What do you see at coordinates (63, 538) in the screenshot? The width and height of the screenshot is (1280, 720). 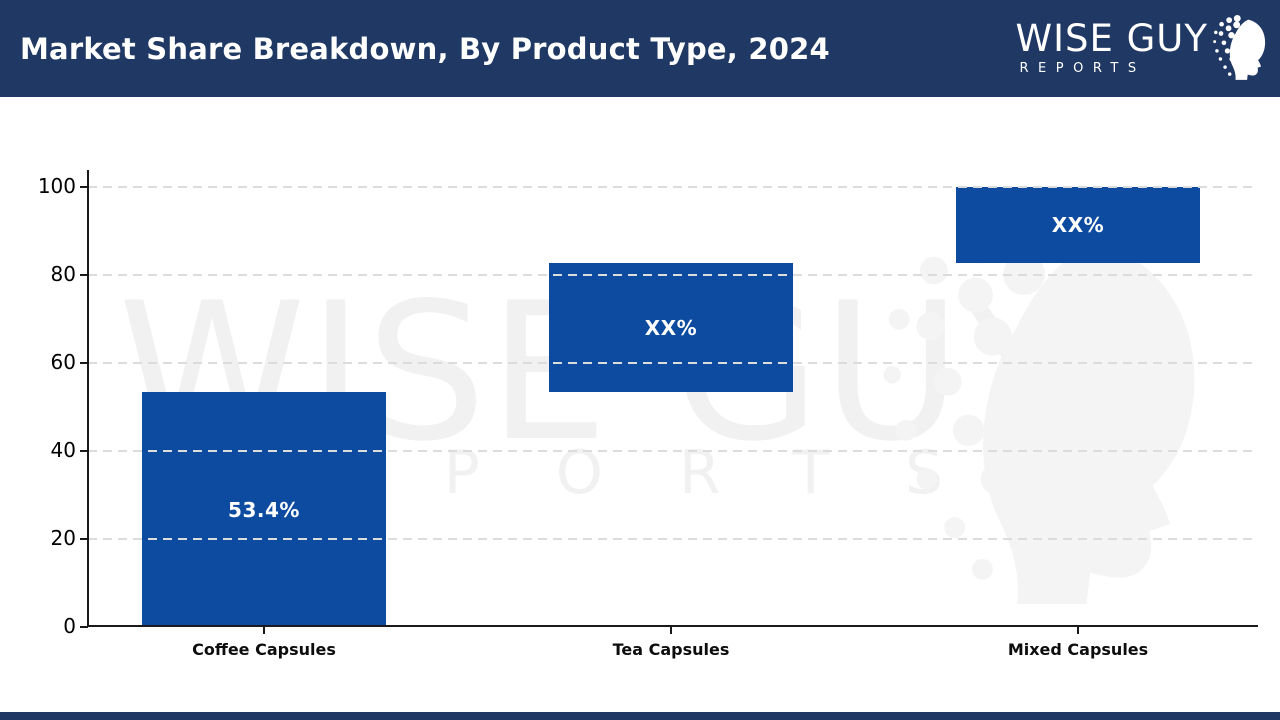 I see `y-tick-label: 20` at bounding box center [63, 538].